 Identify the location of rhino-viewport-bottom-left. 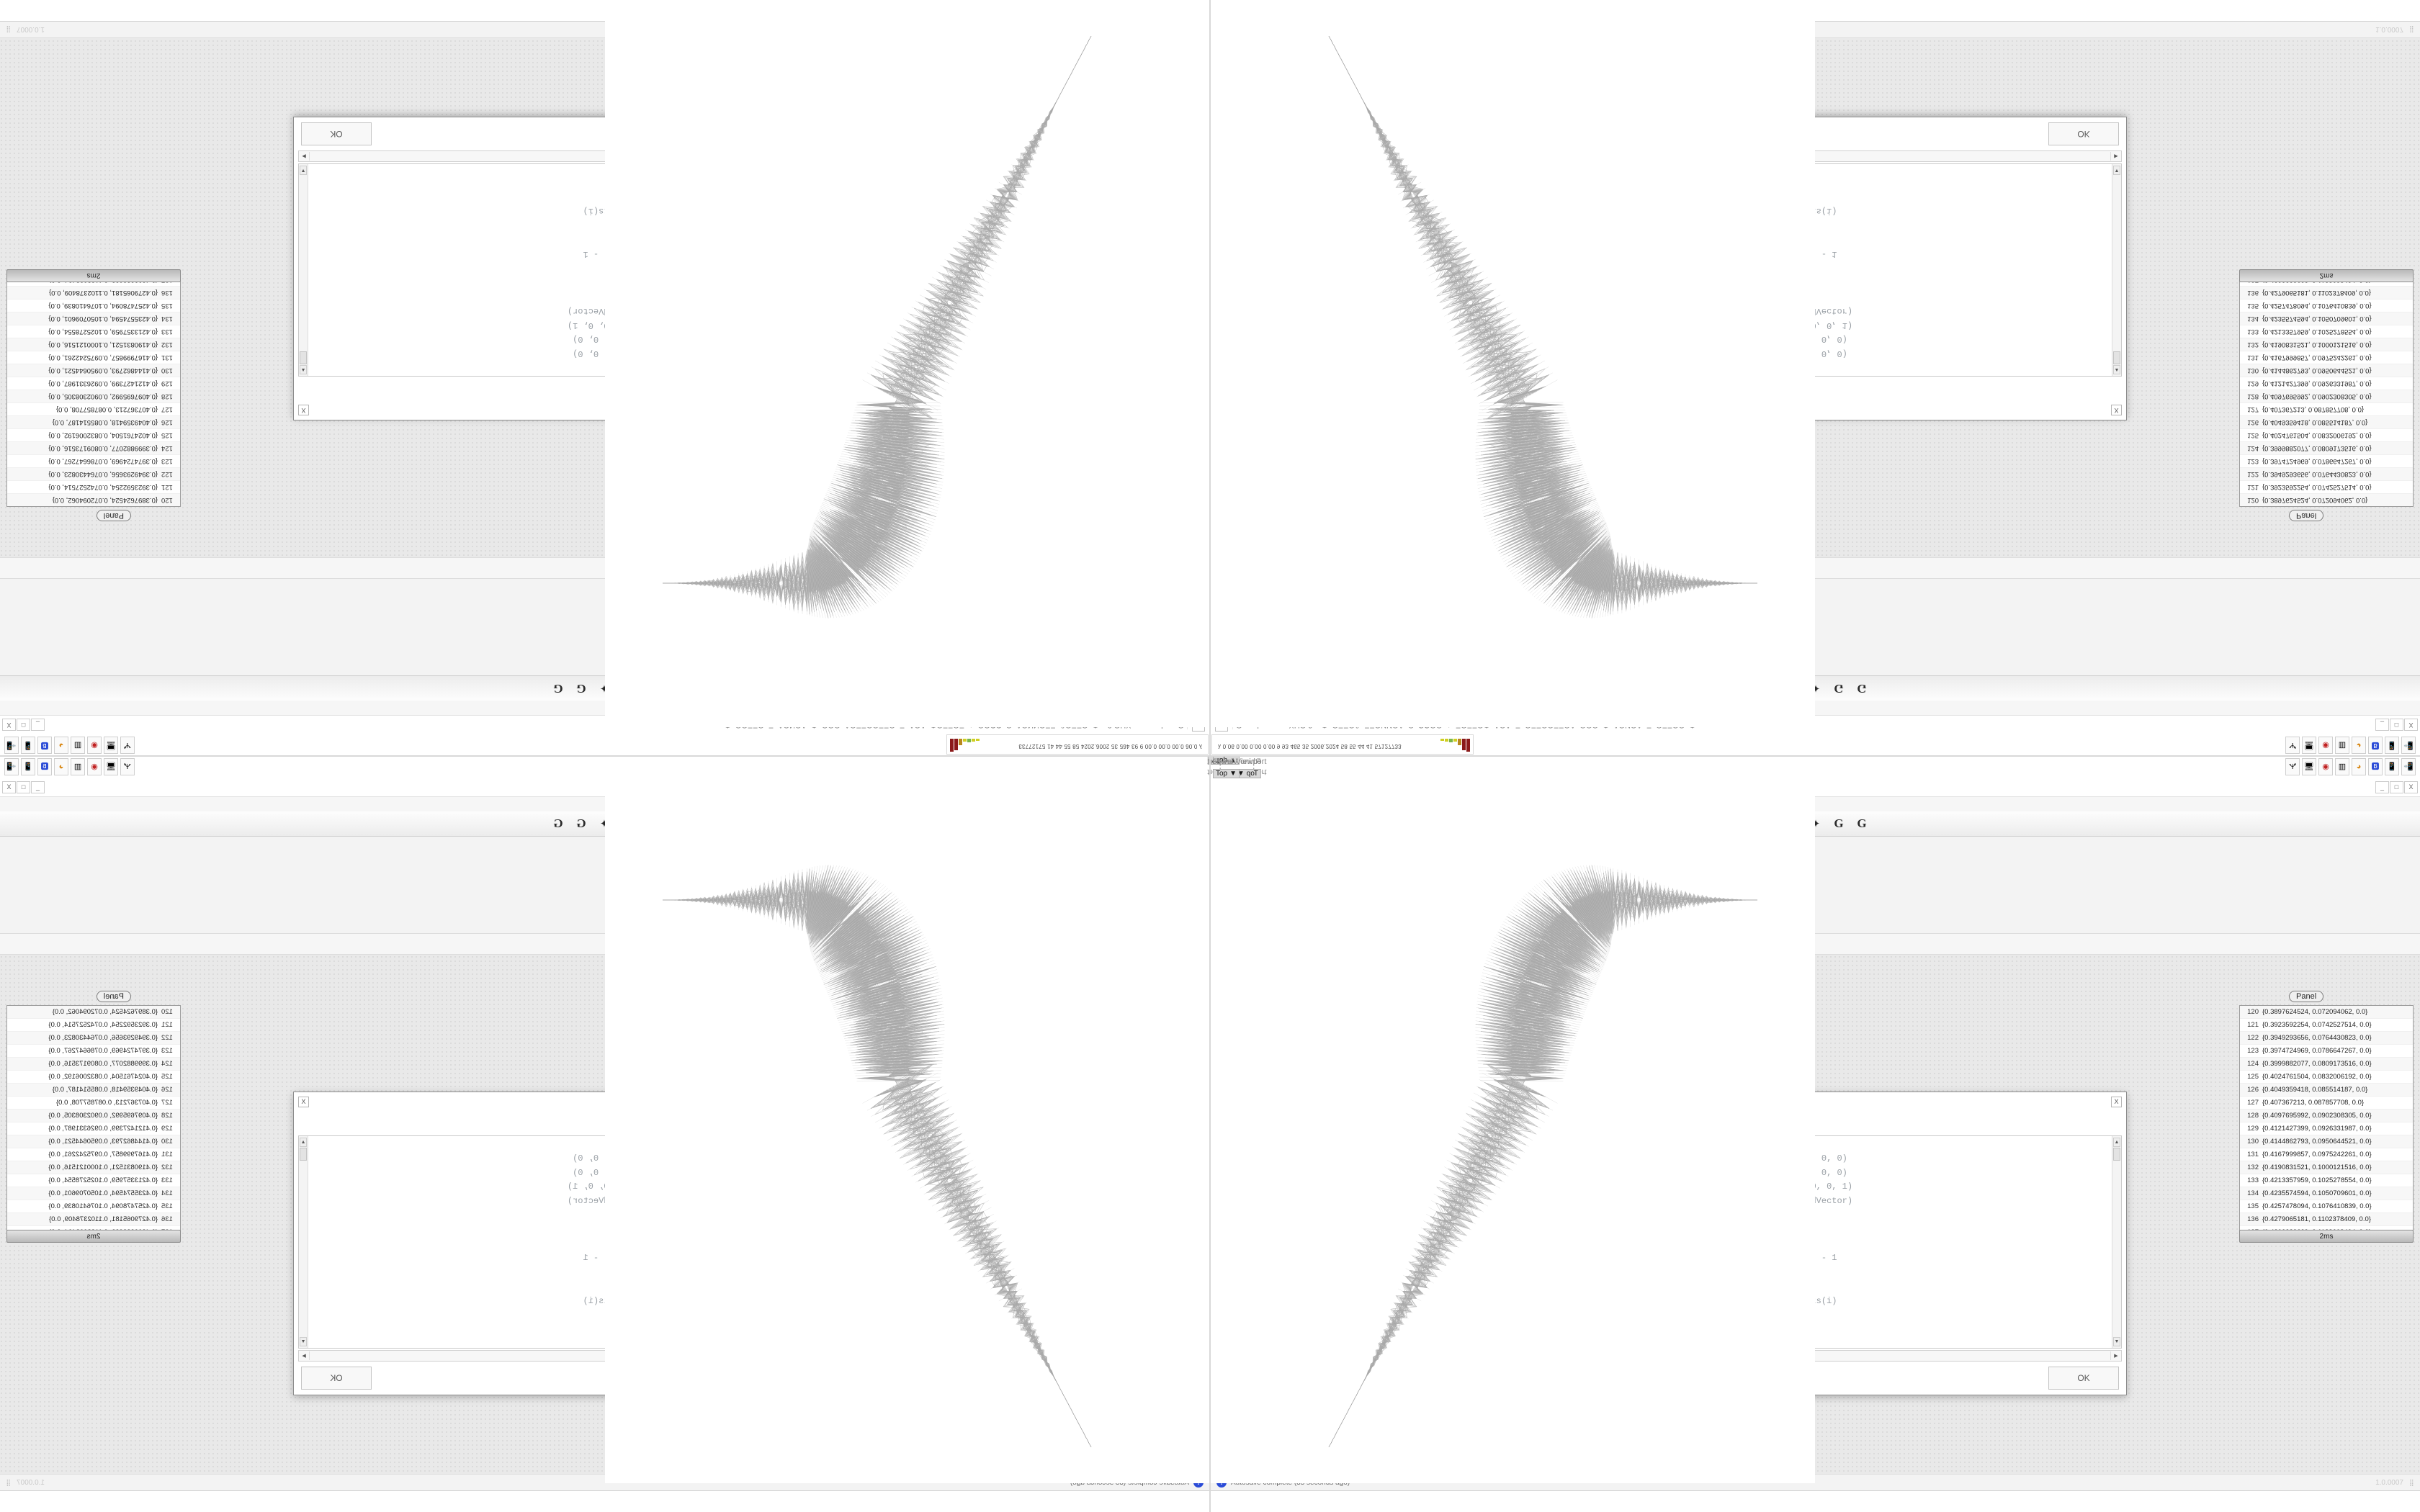
(907, 1119).